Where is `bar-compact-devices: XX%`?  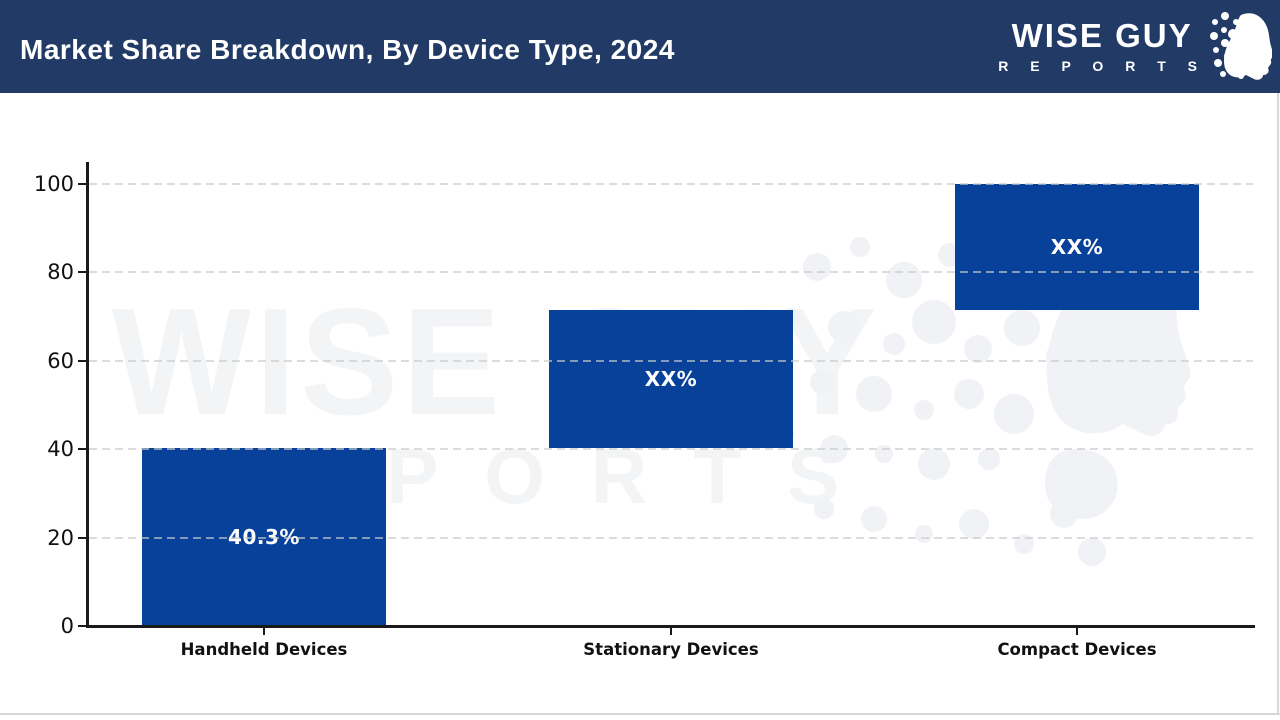
bar-compact-devices: XX% is located at coordinates (1077, 247).